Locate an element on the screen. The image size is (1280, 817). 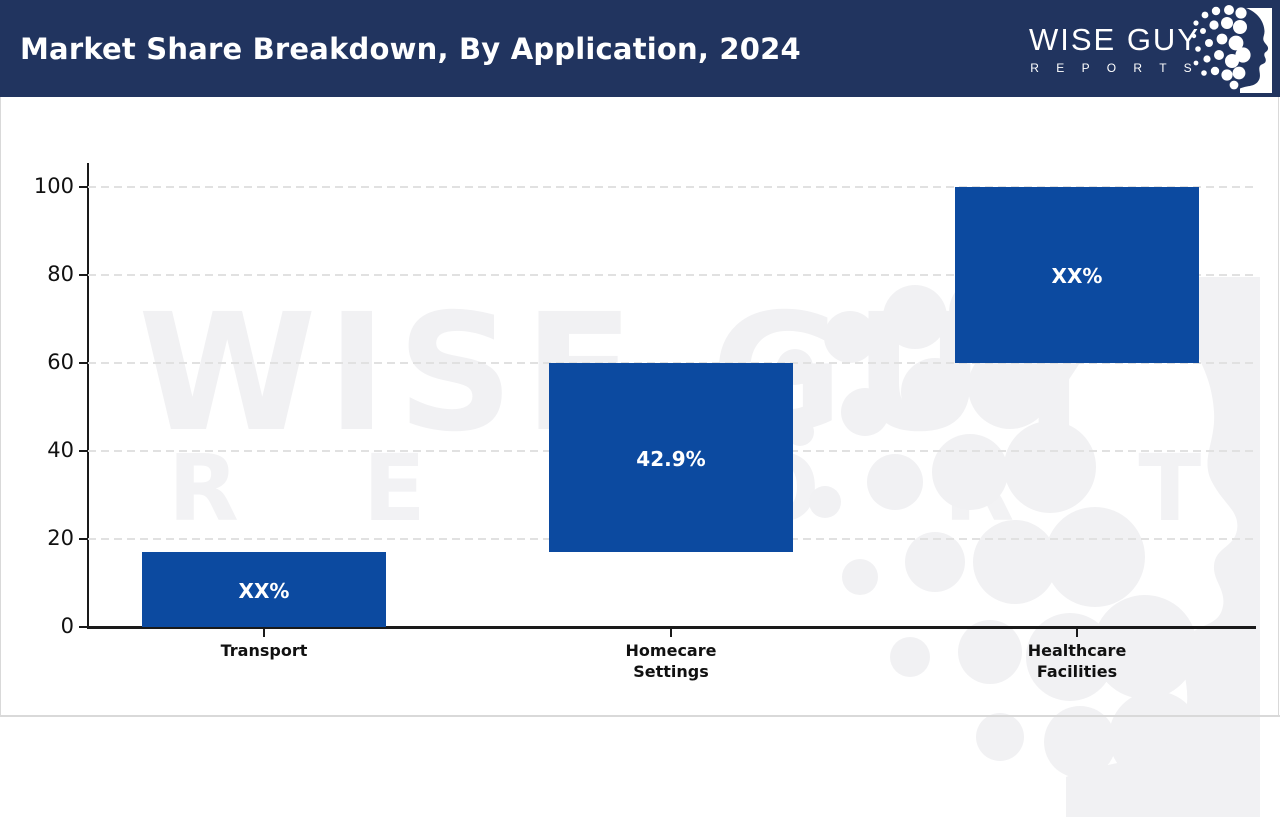
y-axis-line is located at coordinates (88, 395).